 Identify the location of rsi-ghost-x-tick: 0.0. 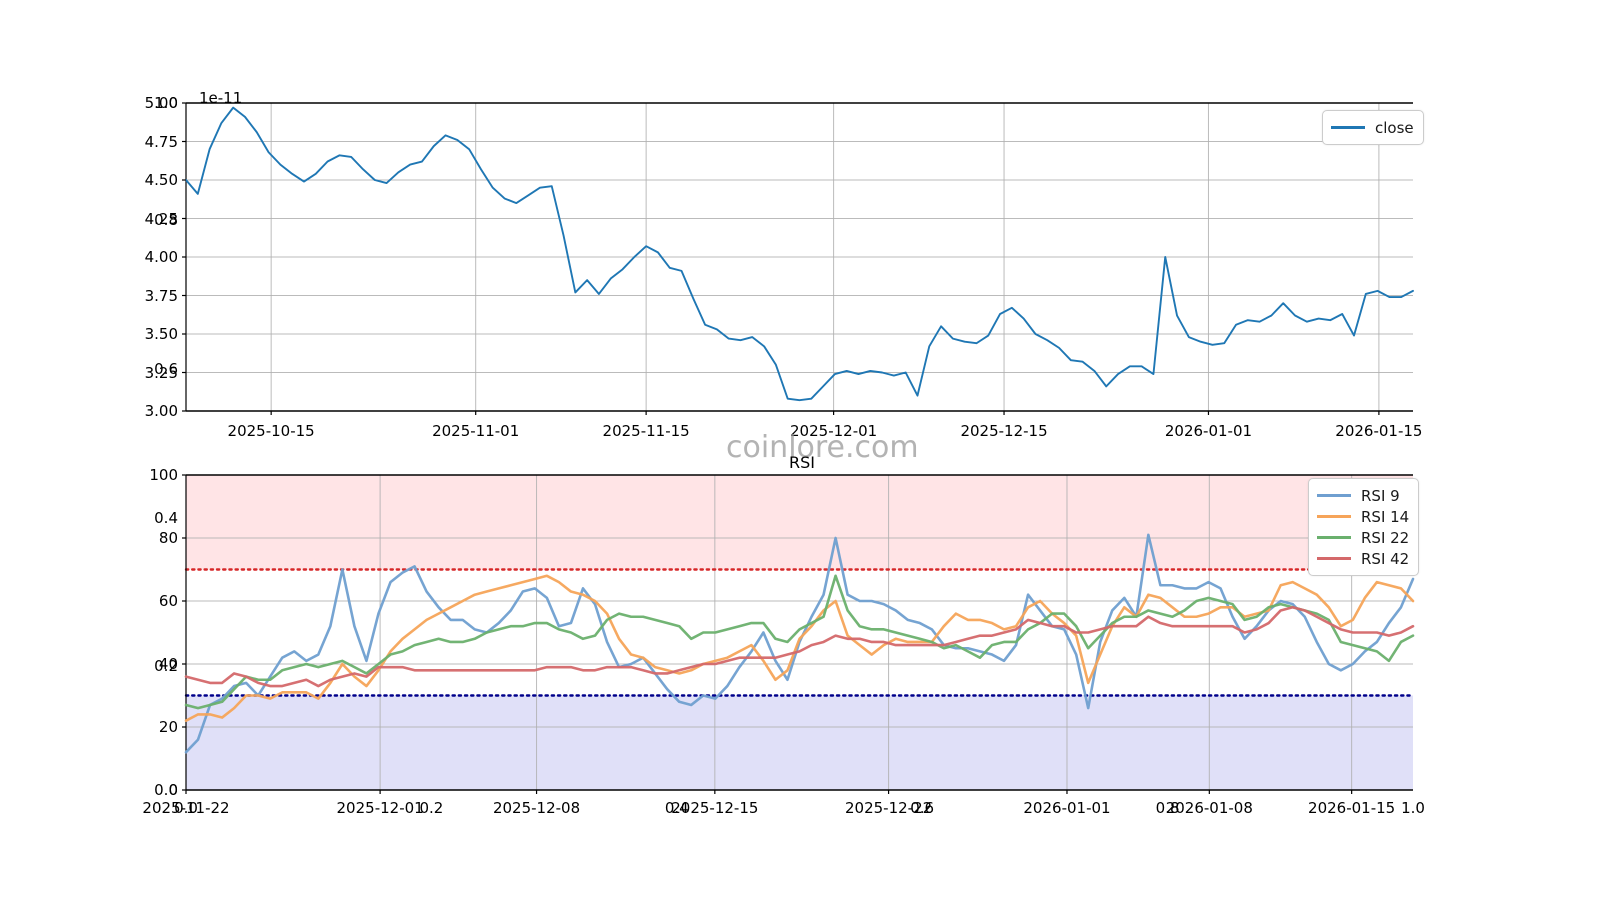
(186, 808).